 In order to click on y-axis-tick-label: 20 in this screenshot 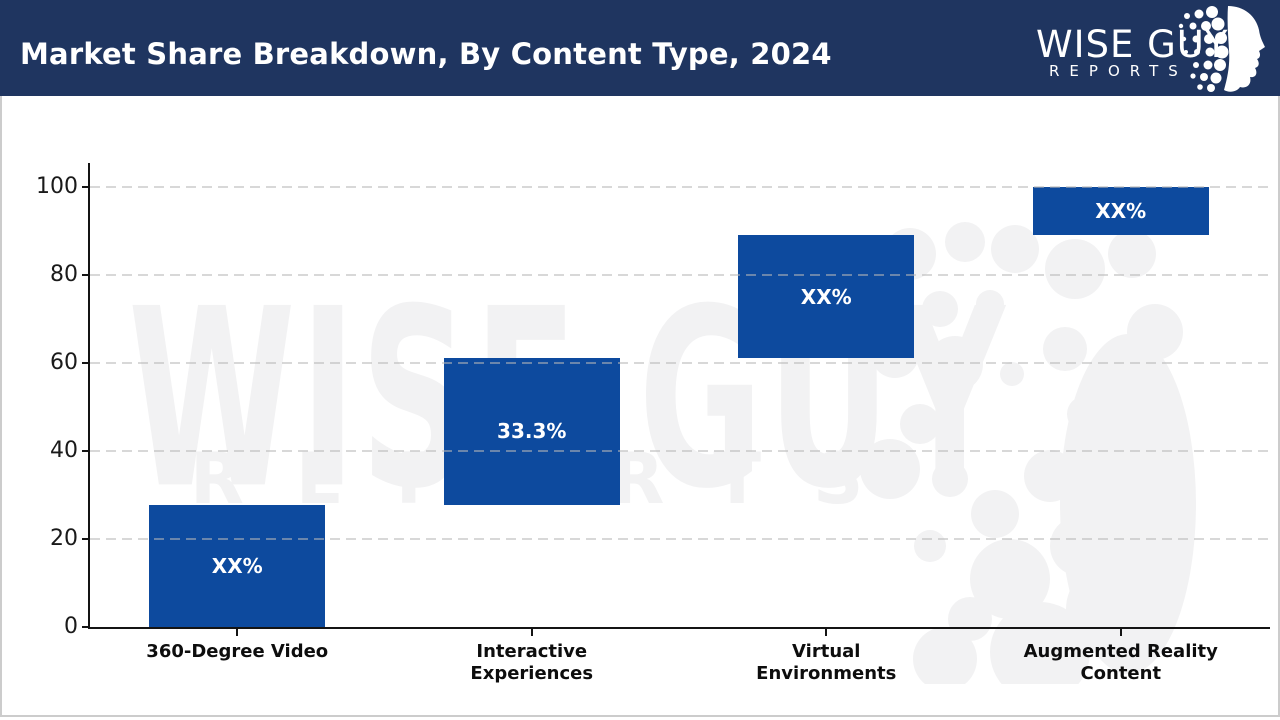, I will do `click(64, 538)`.